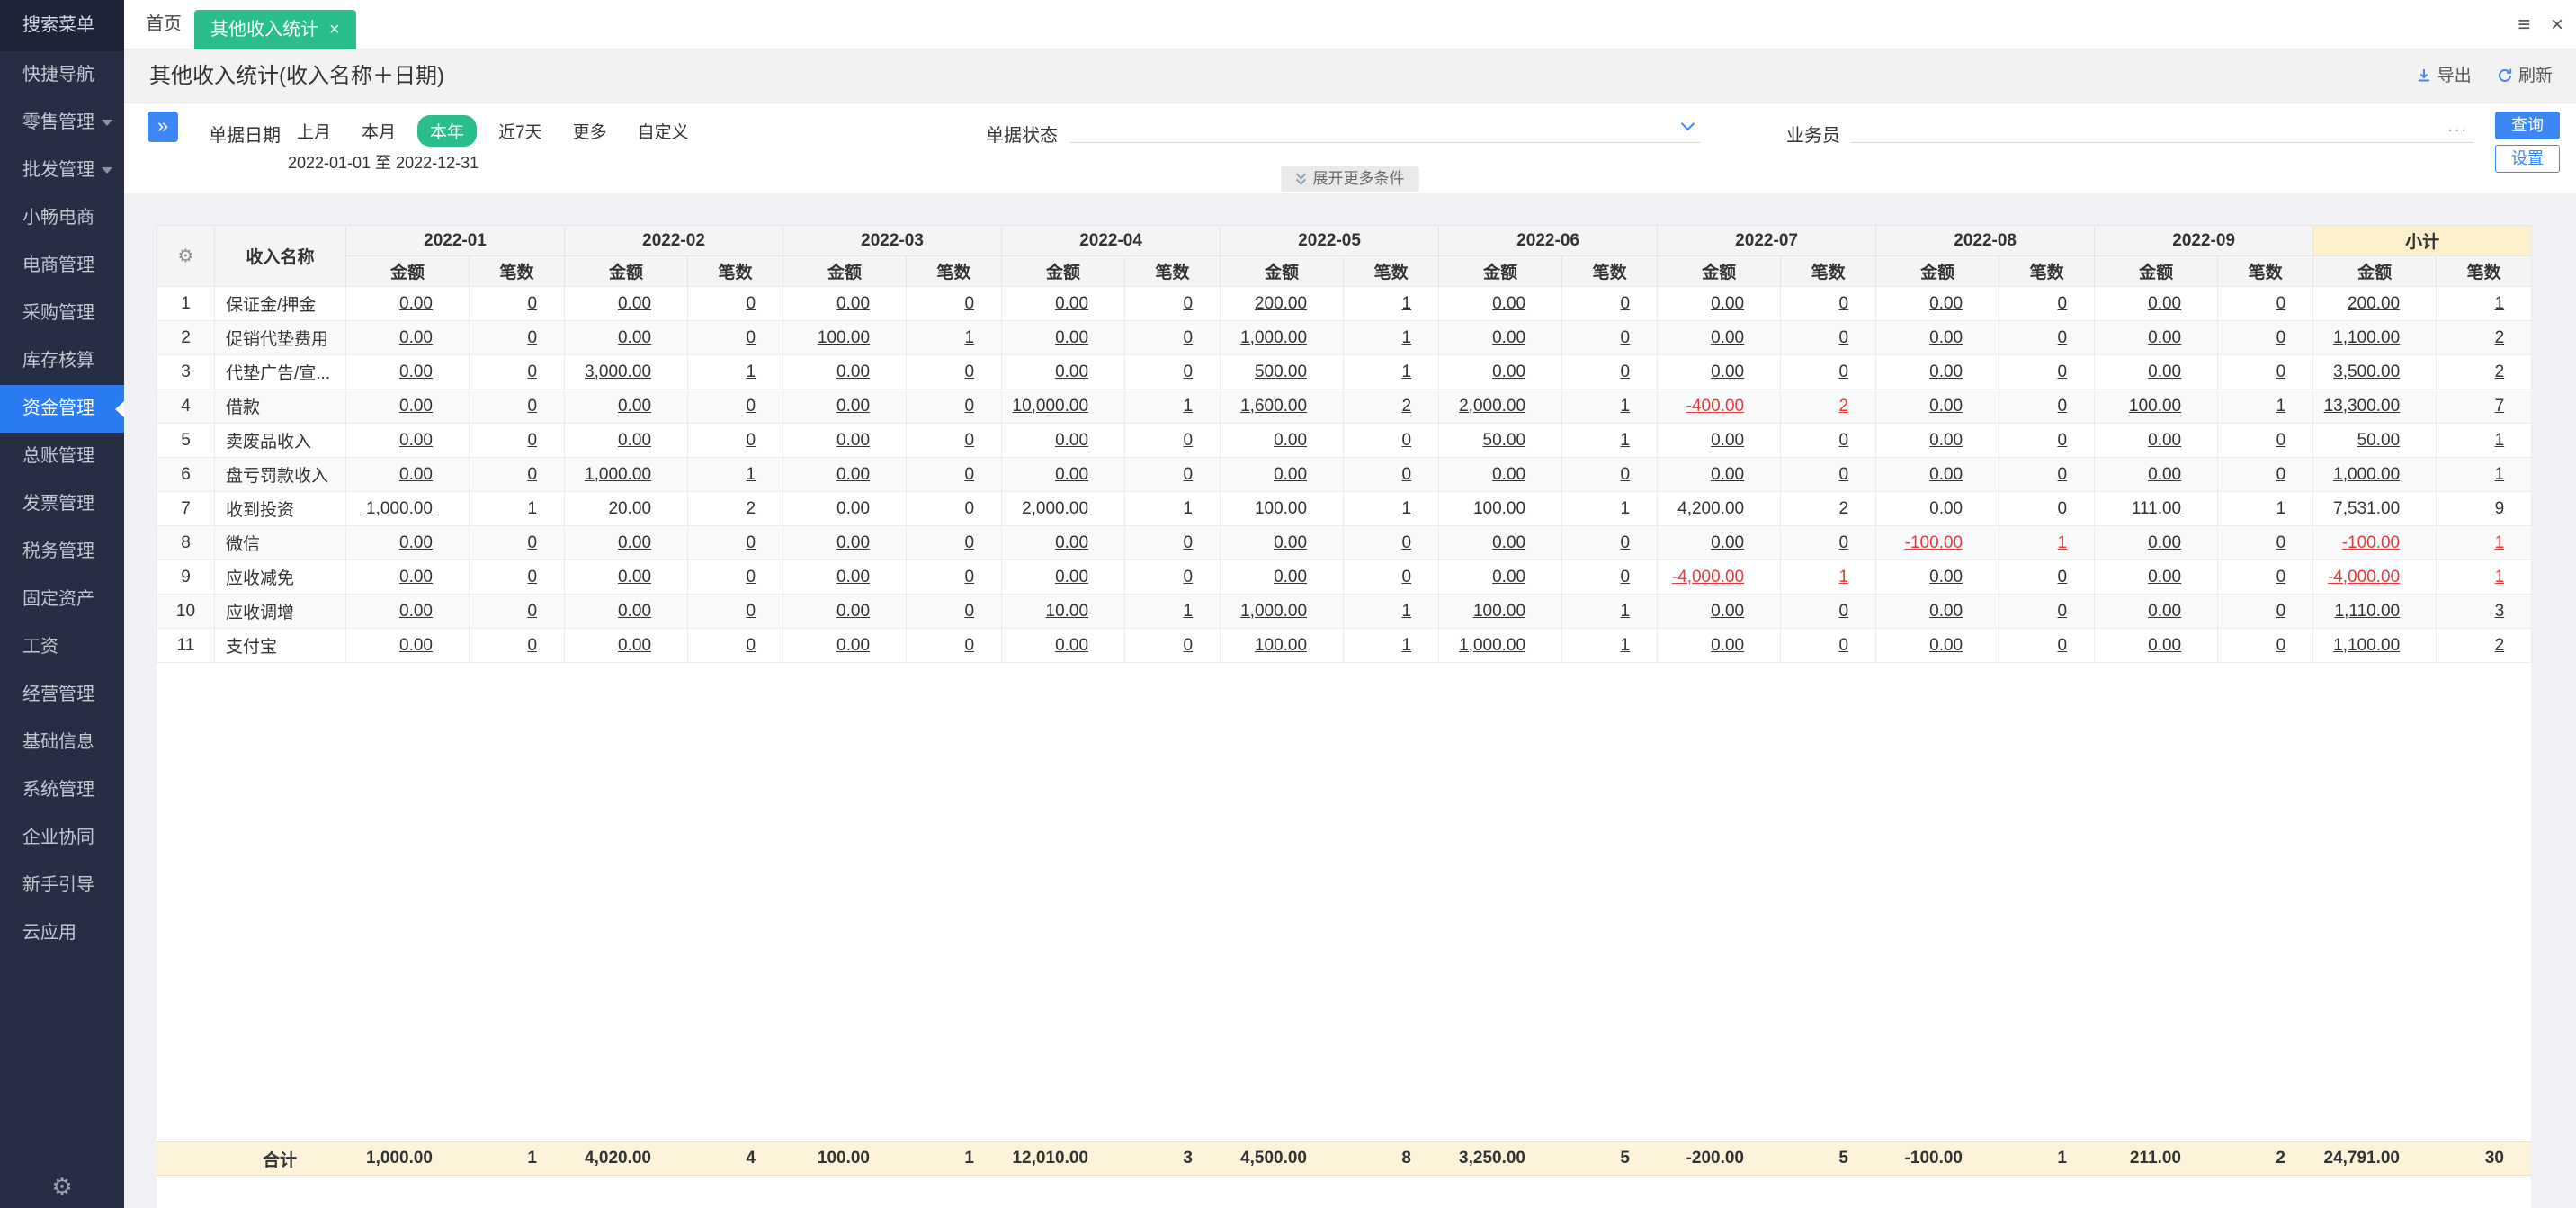 The width and height of the screenshot is (2576, 1208). What do you see at coordinates (2156, 406) in the screenshot?
I see `amount-cell: 100.00` at bounding box center [2156, 406].